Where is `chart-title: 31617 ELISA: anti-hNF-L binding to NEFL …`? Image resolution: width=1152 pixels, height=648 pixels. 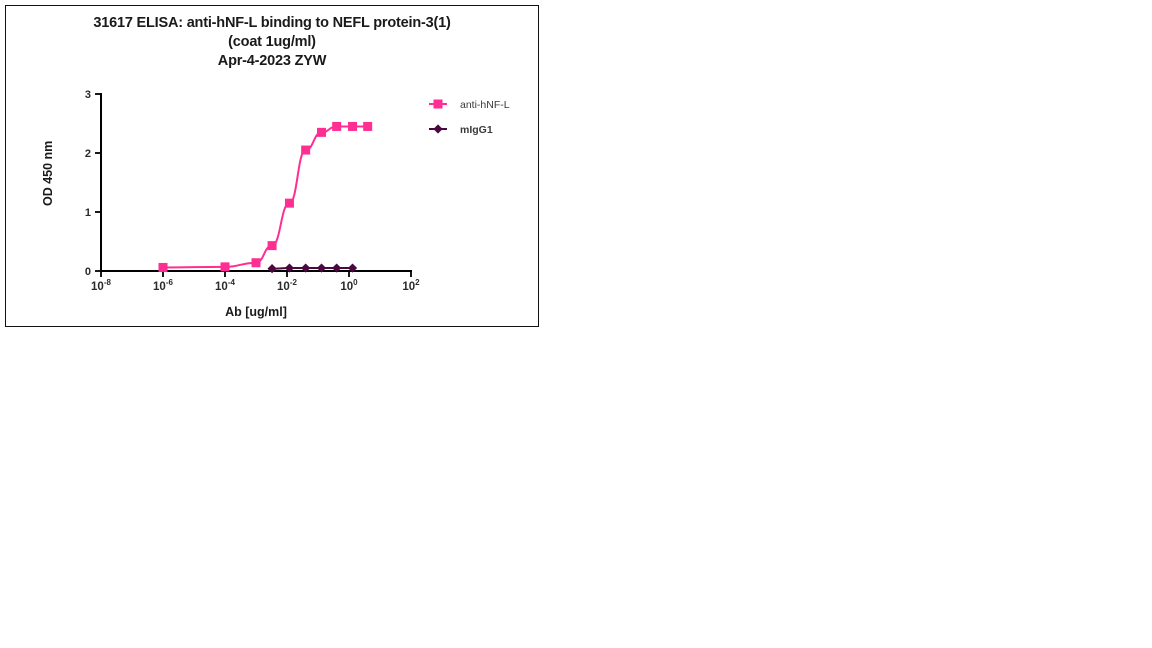 chart-title: 31617 ELISA: anti-hNF-L binding to NEFL … is located at coordinates (272, 42).